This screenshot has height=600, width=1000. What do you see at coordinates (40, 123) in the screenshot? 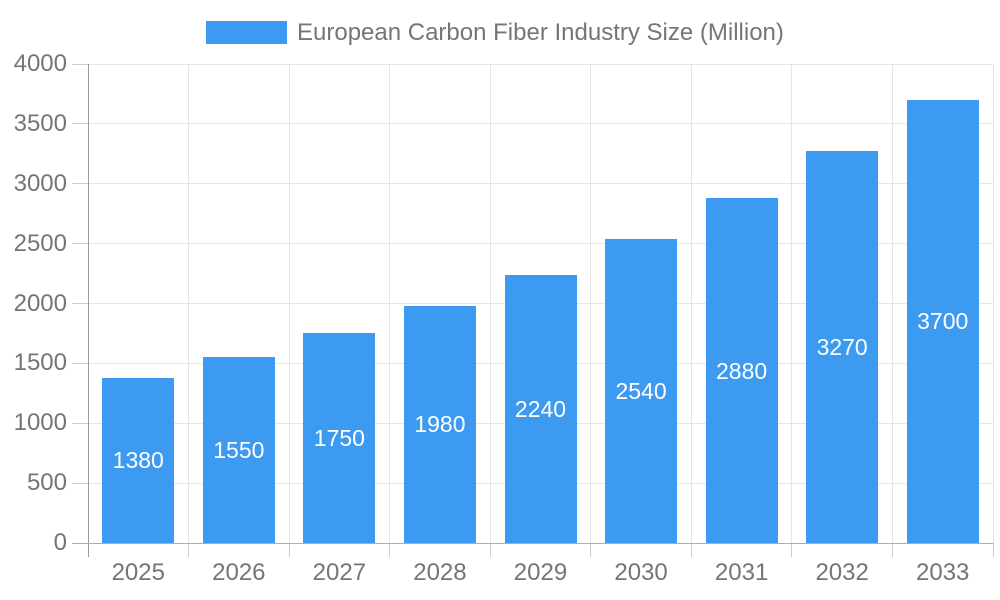
I see `y-axis-tick-label: 3500` at bounding box center [40, 123].